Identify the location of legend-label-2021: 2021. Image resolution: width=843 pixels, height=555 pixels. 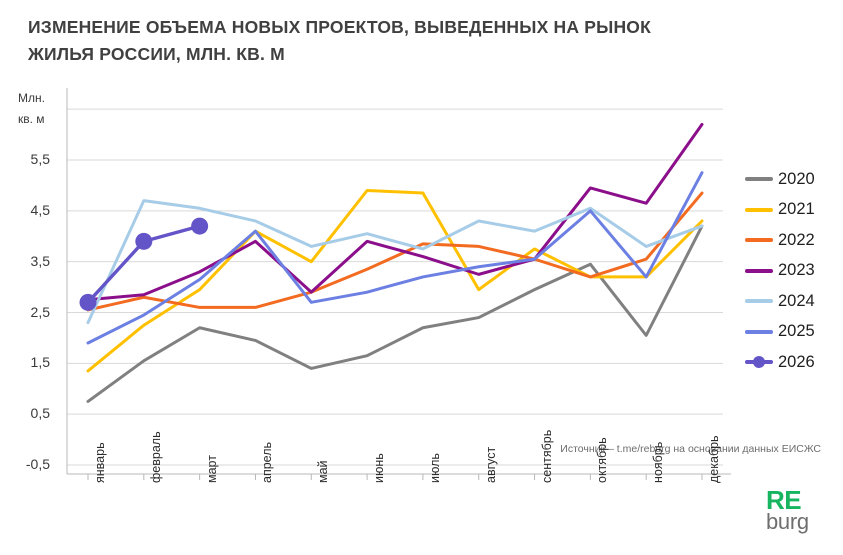
(796, 209).